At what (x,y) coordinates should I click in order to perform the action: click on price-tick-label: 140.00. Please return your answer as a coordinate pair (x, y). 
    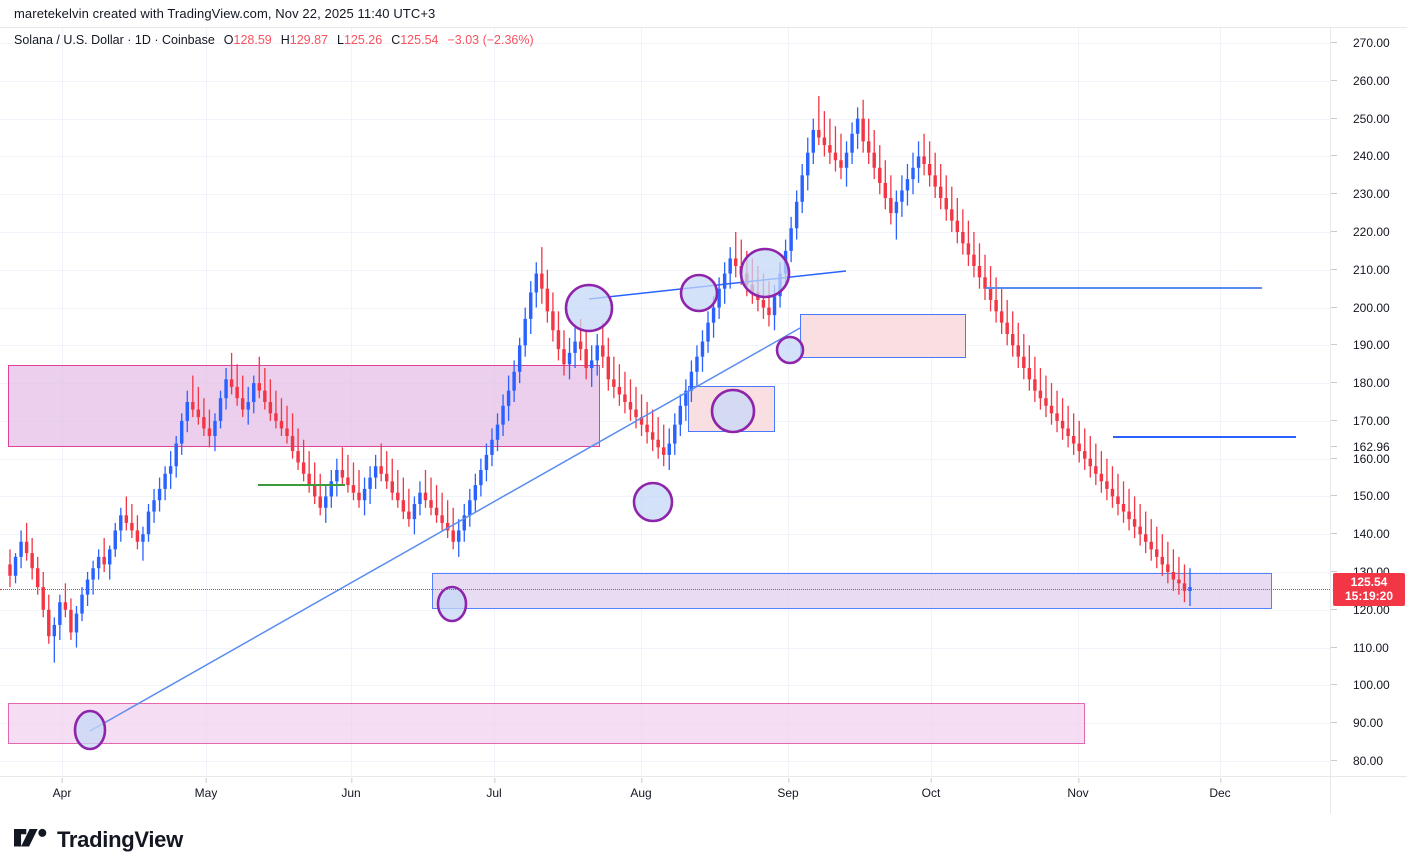
    Looking at the image, I should click on (1369, 534).